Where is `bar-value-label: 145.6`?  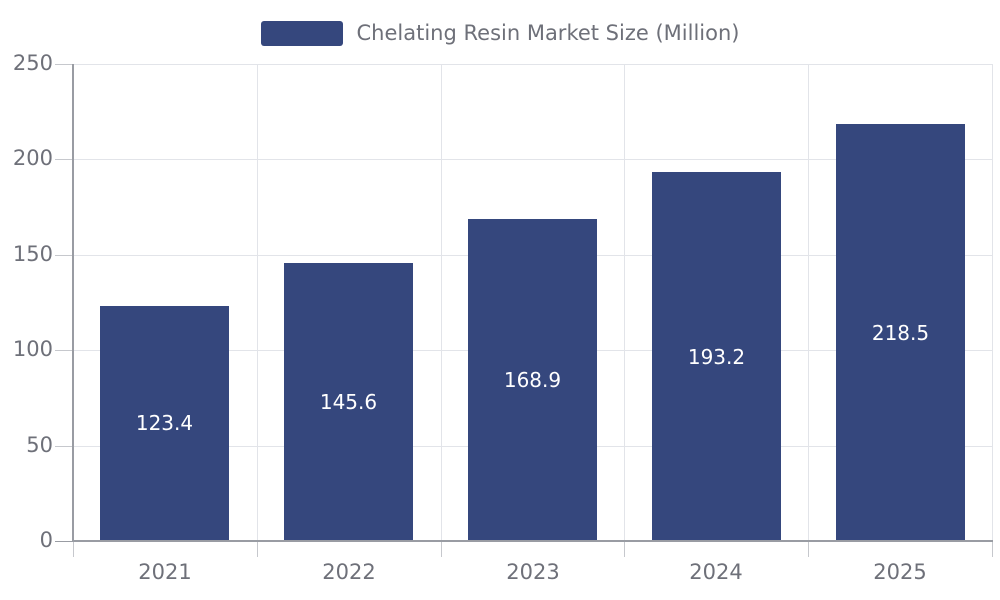
bar-value-label: 145.6 is located at coordinates (348, 402).